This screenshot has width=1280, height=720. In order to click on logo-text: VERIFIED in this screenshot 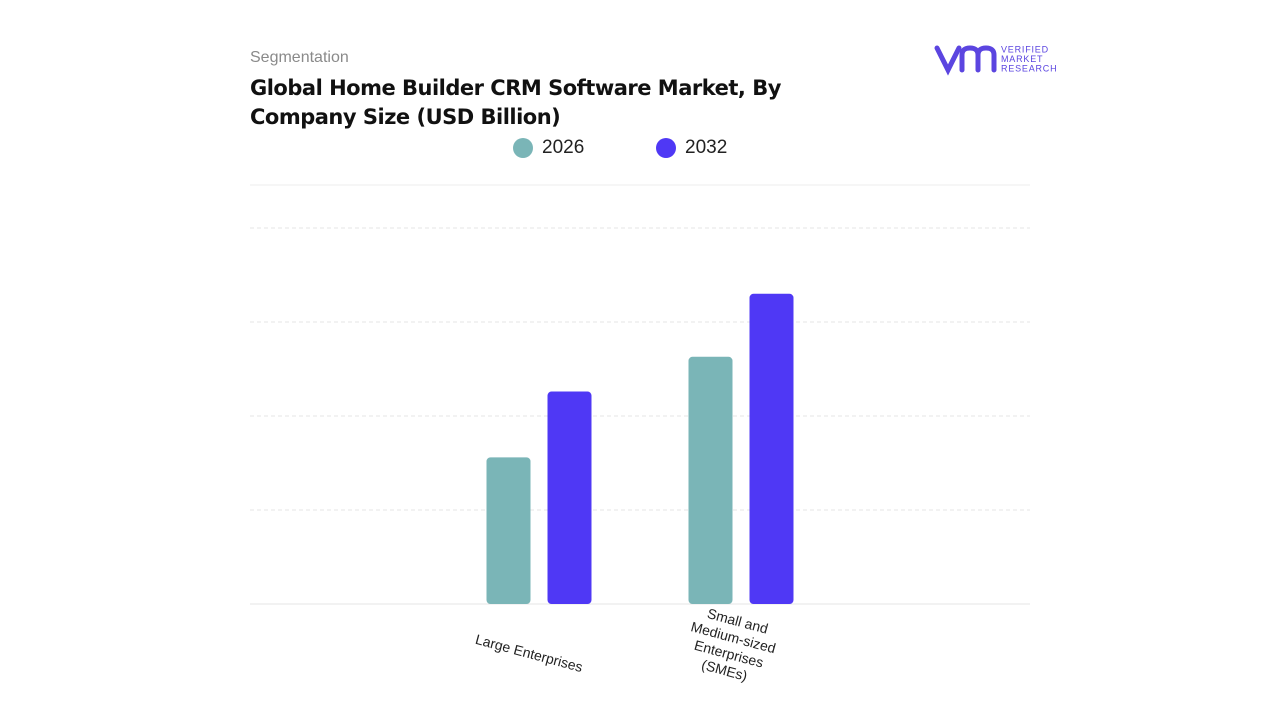, I will do `click(1025, 49)`.